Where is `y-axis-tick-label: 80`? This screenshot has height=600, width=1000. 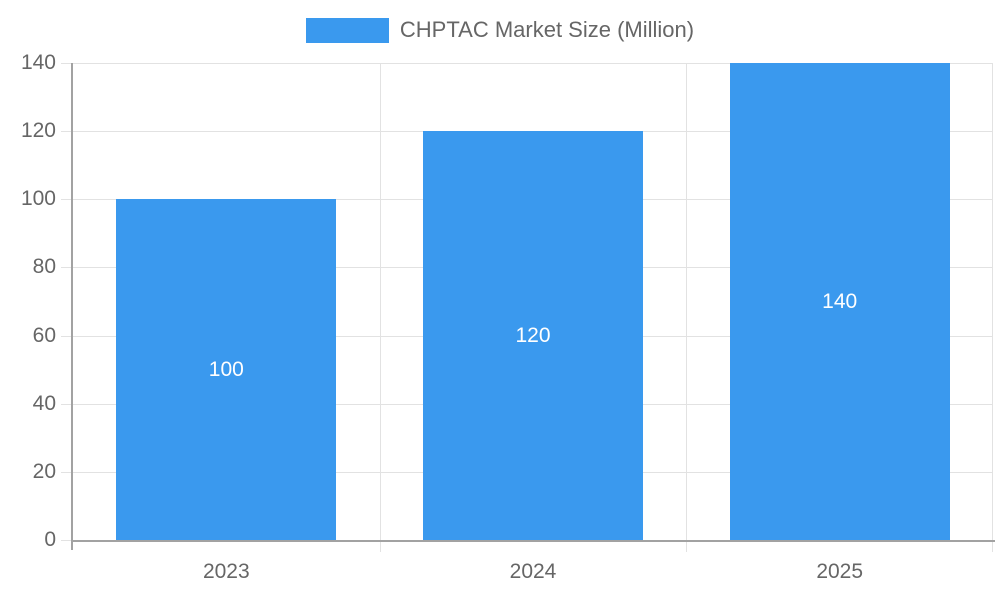
y-axis-tick-label: 80 is located at coordinates (44, 267).